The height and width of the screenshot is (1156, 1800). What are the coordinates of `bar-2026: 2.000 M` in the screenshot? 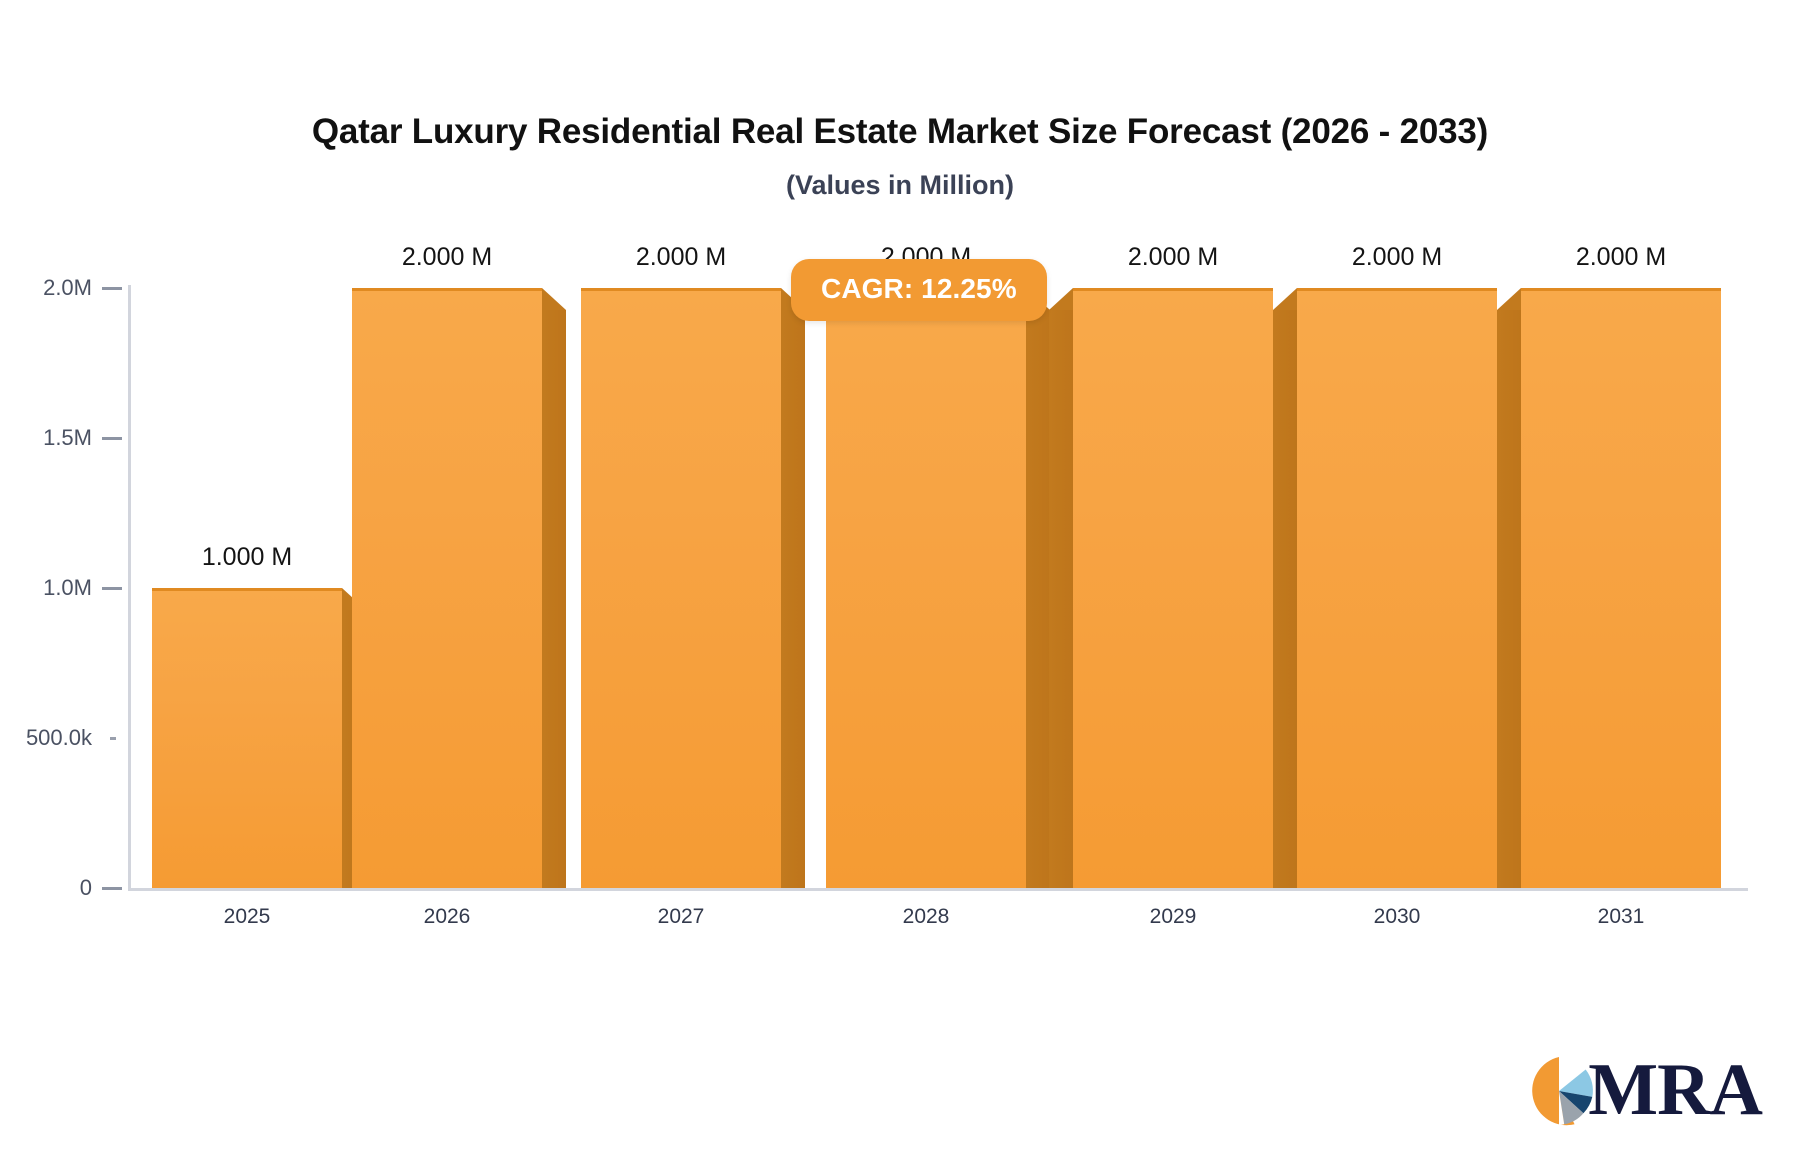 It's located at (459, 565).